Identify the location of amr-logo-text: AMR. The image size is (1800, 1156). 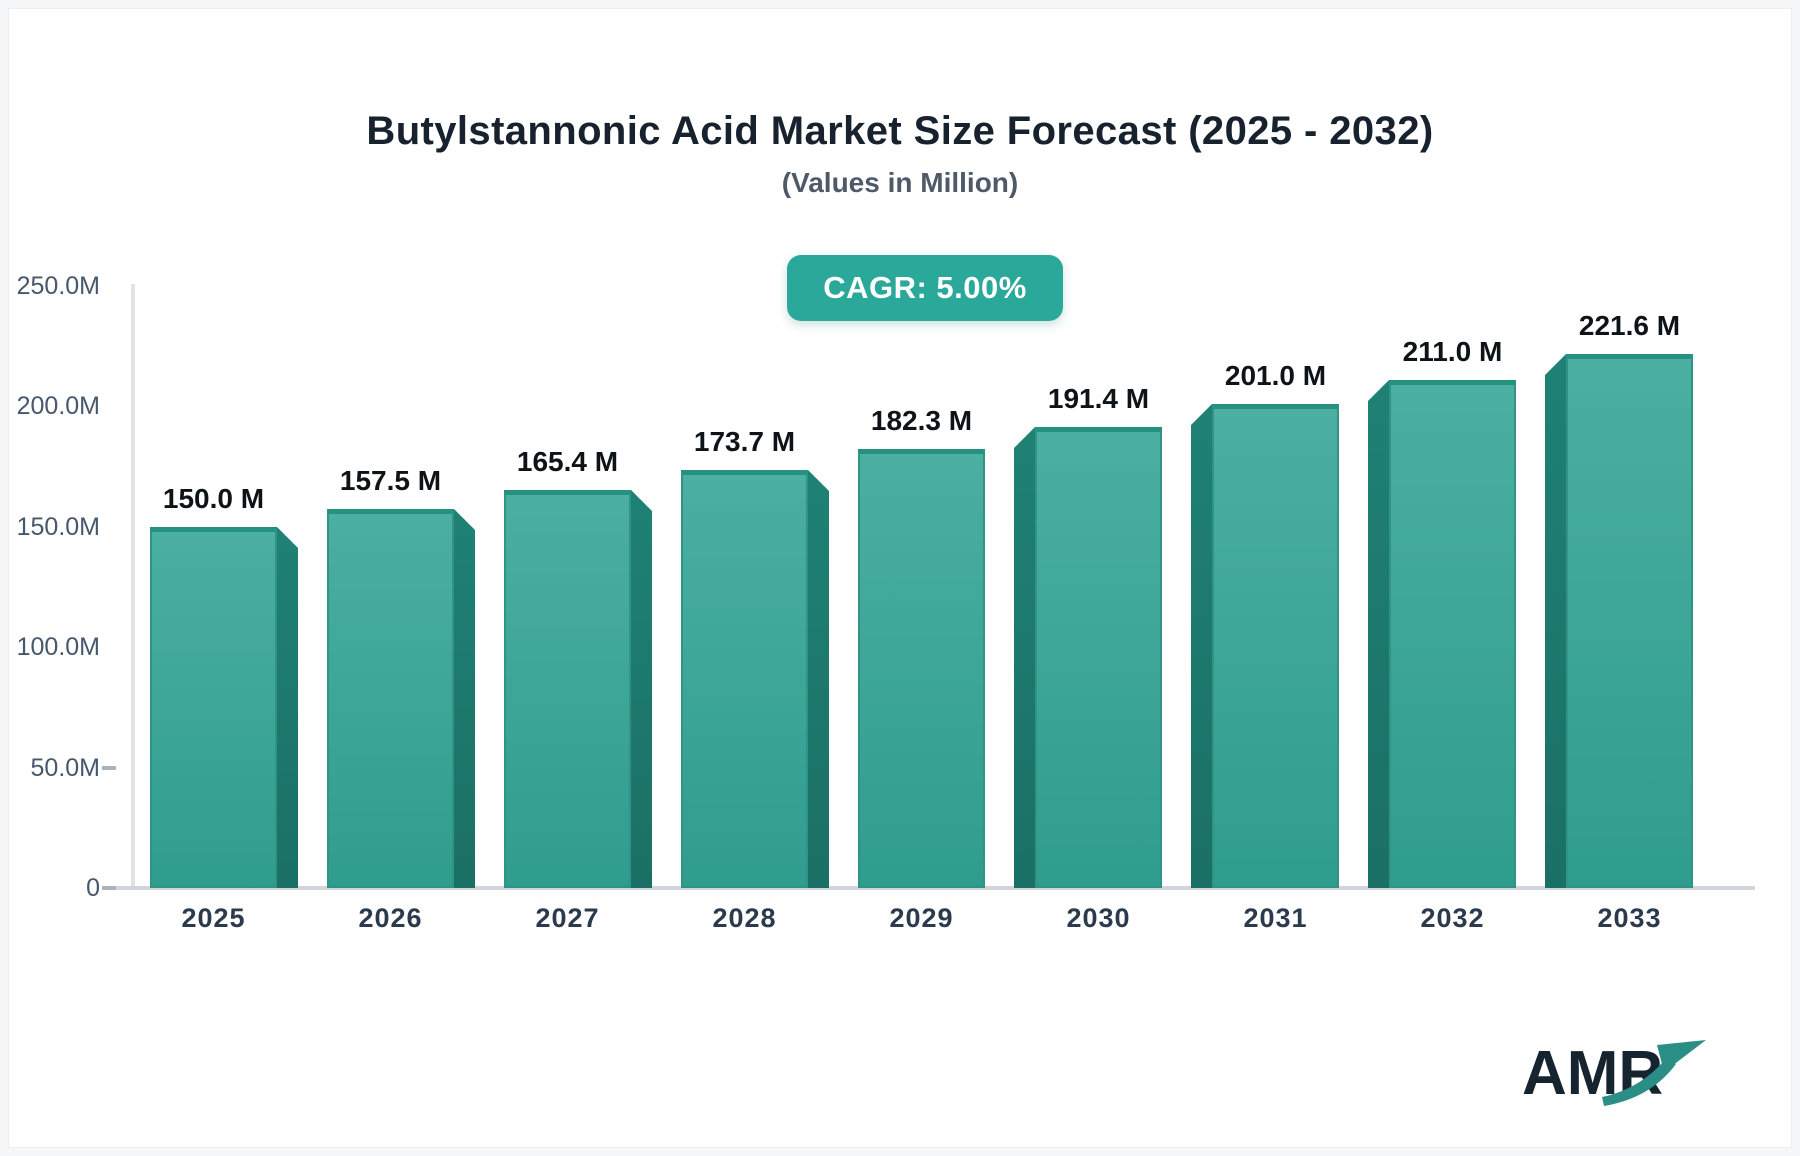
(1592, 1073).